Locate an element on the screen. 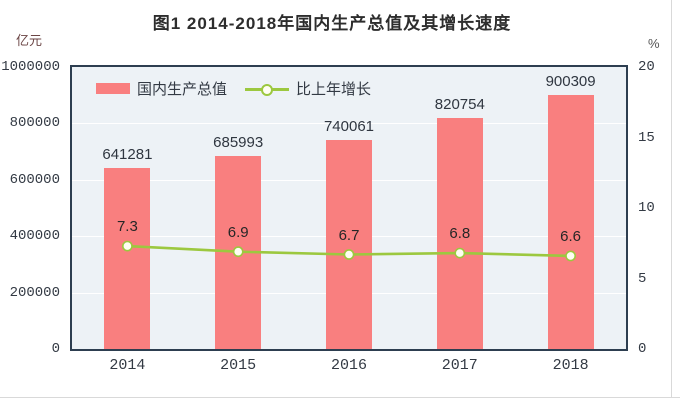  right-tick-label: 10 is located at coordinates (646, 208).